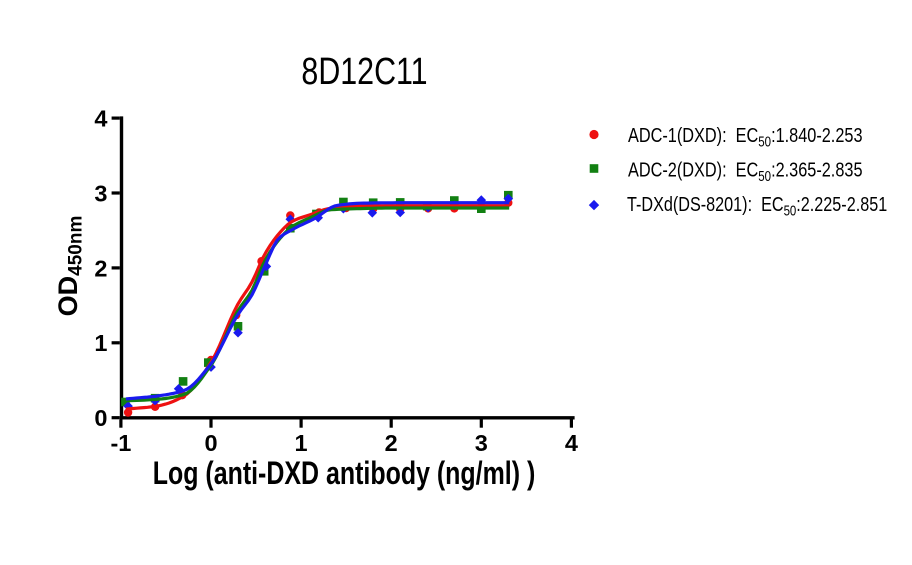 The height and width of the screenshot is (565, 912). What do you see at coordinates (364, 72) in the screenshot?
I see `svg-text: 8D12C11` at bounding box center [364, 72].